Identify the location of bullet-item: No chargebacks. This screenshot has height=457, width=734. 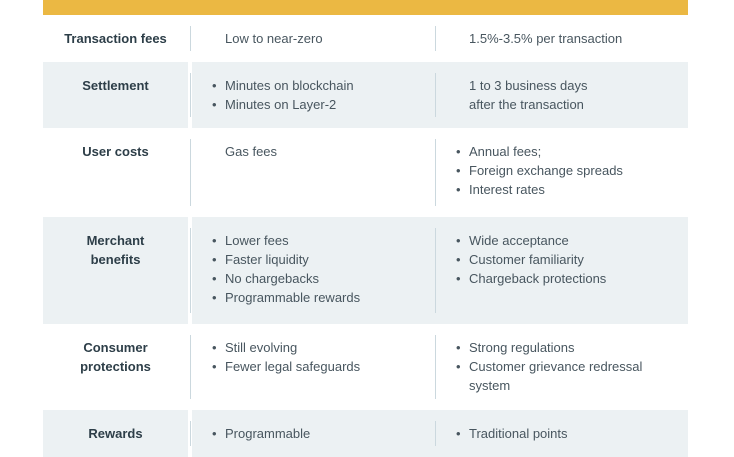
(318, 278).